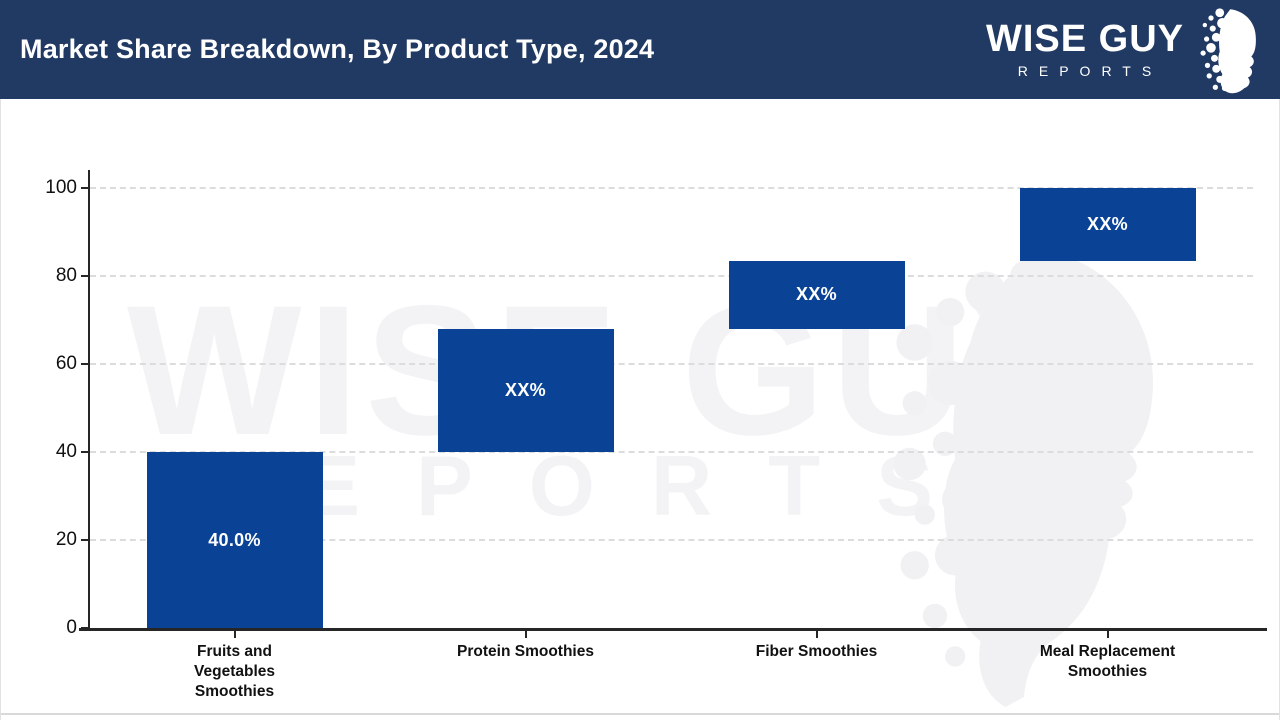  I want to click on bar-value-label-4: XX%, so click(1107, 223).